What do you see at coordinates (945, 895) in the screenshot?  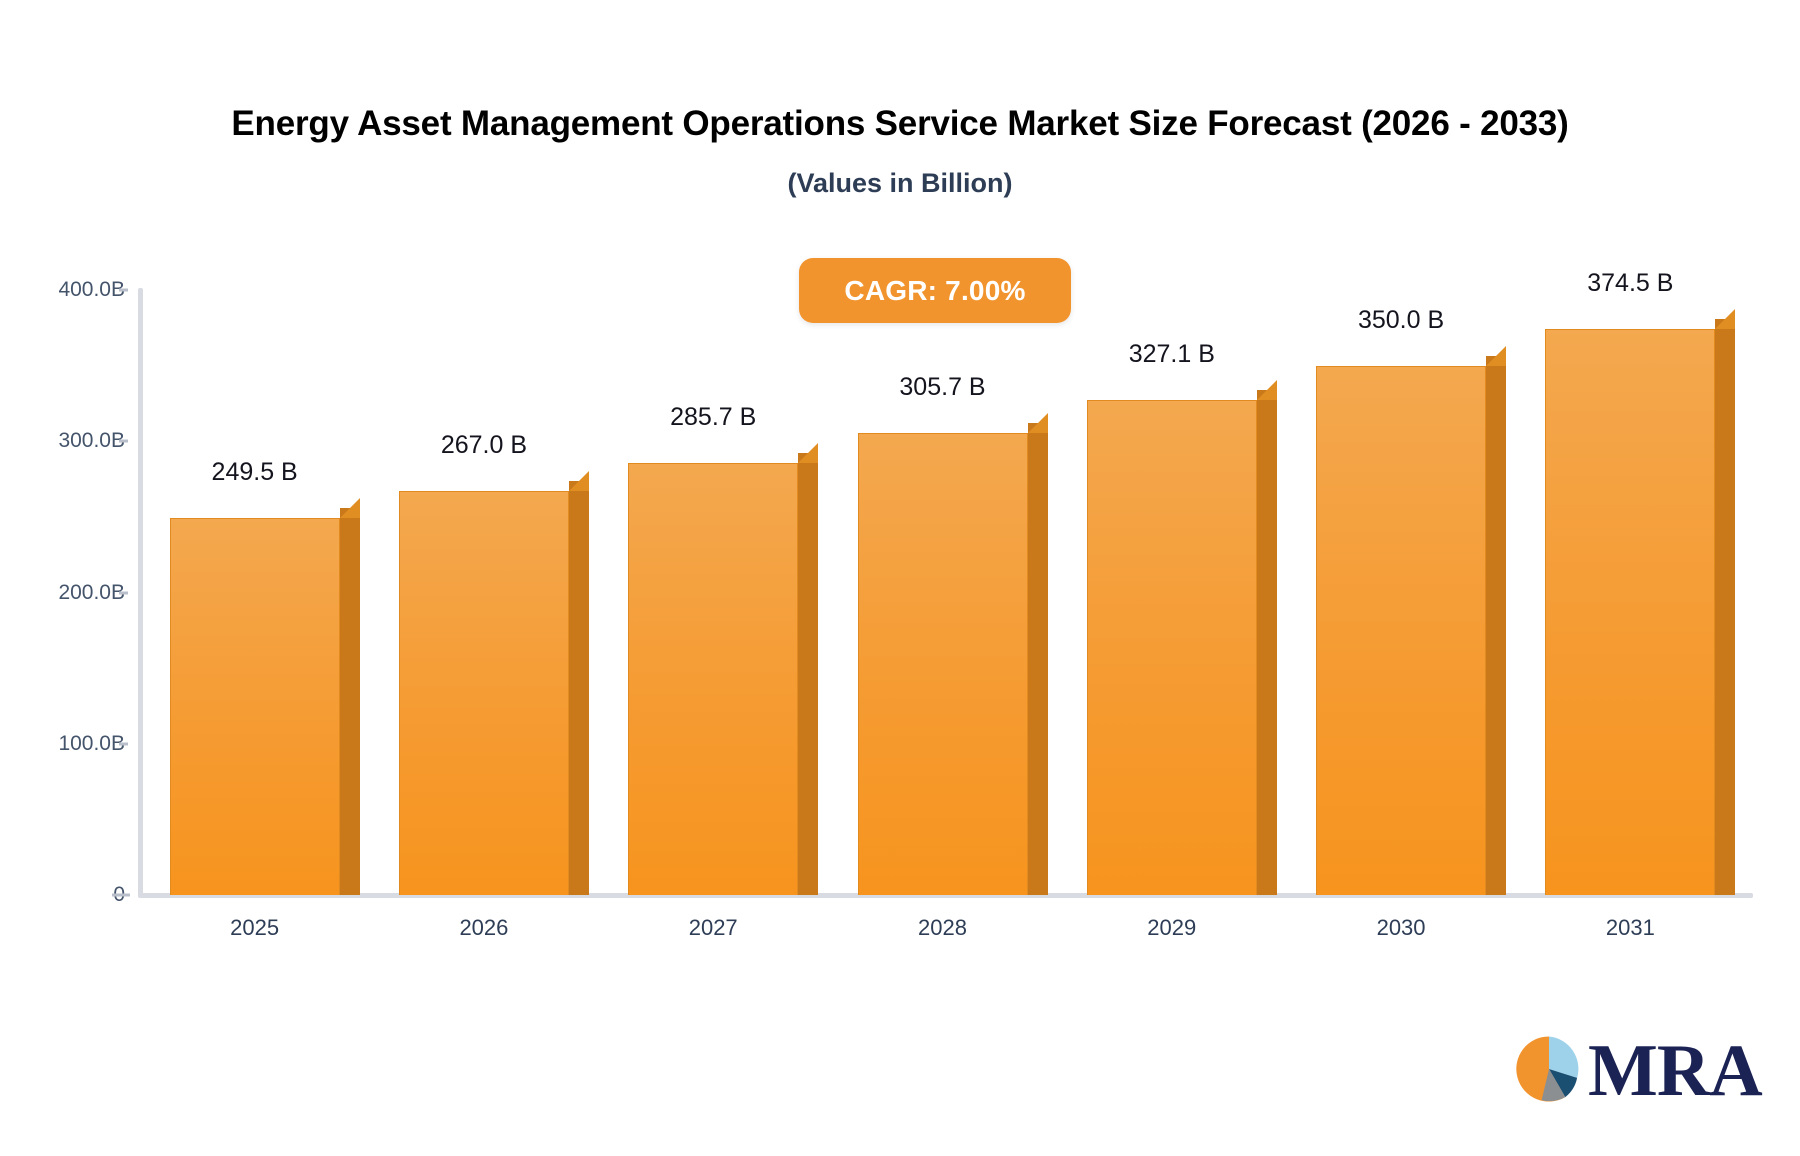 I see `x-axis-line` at bounding box center [945, 895].